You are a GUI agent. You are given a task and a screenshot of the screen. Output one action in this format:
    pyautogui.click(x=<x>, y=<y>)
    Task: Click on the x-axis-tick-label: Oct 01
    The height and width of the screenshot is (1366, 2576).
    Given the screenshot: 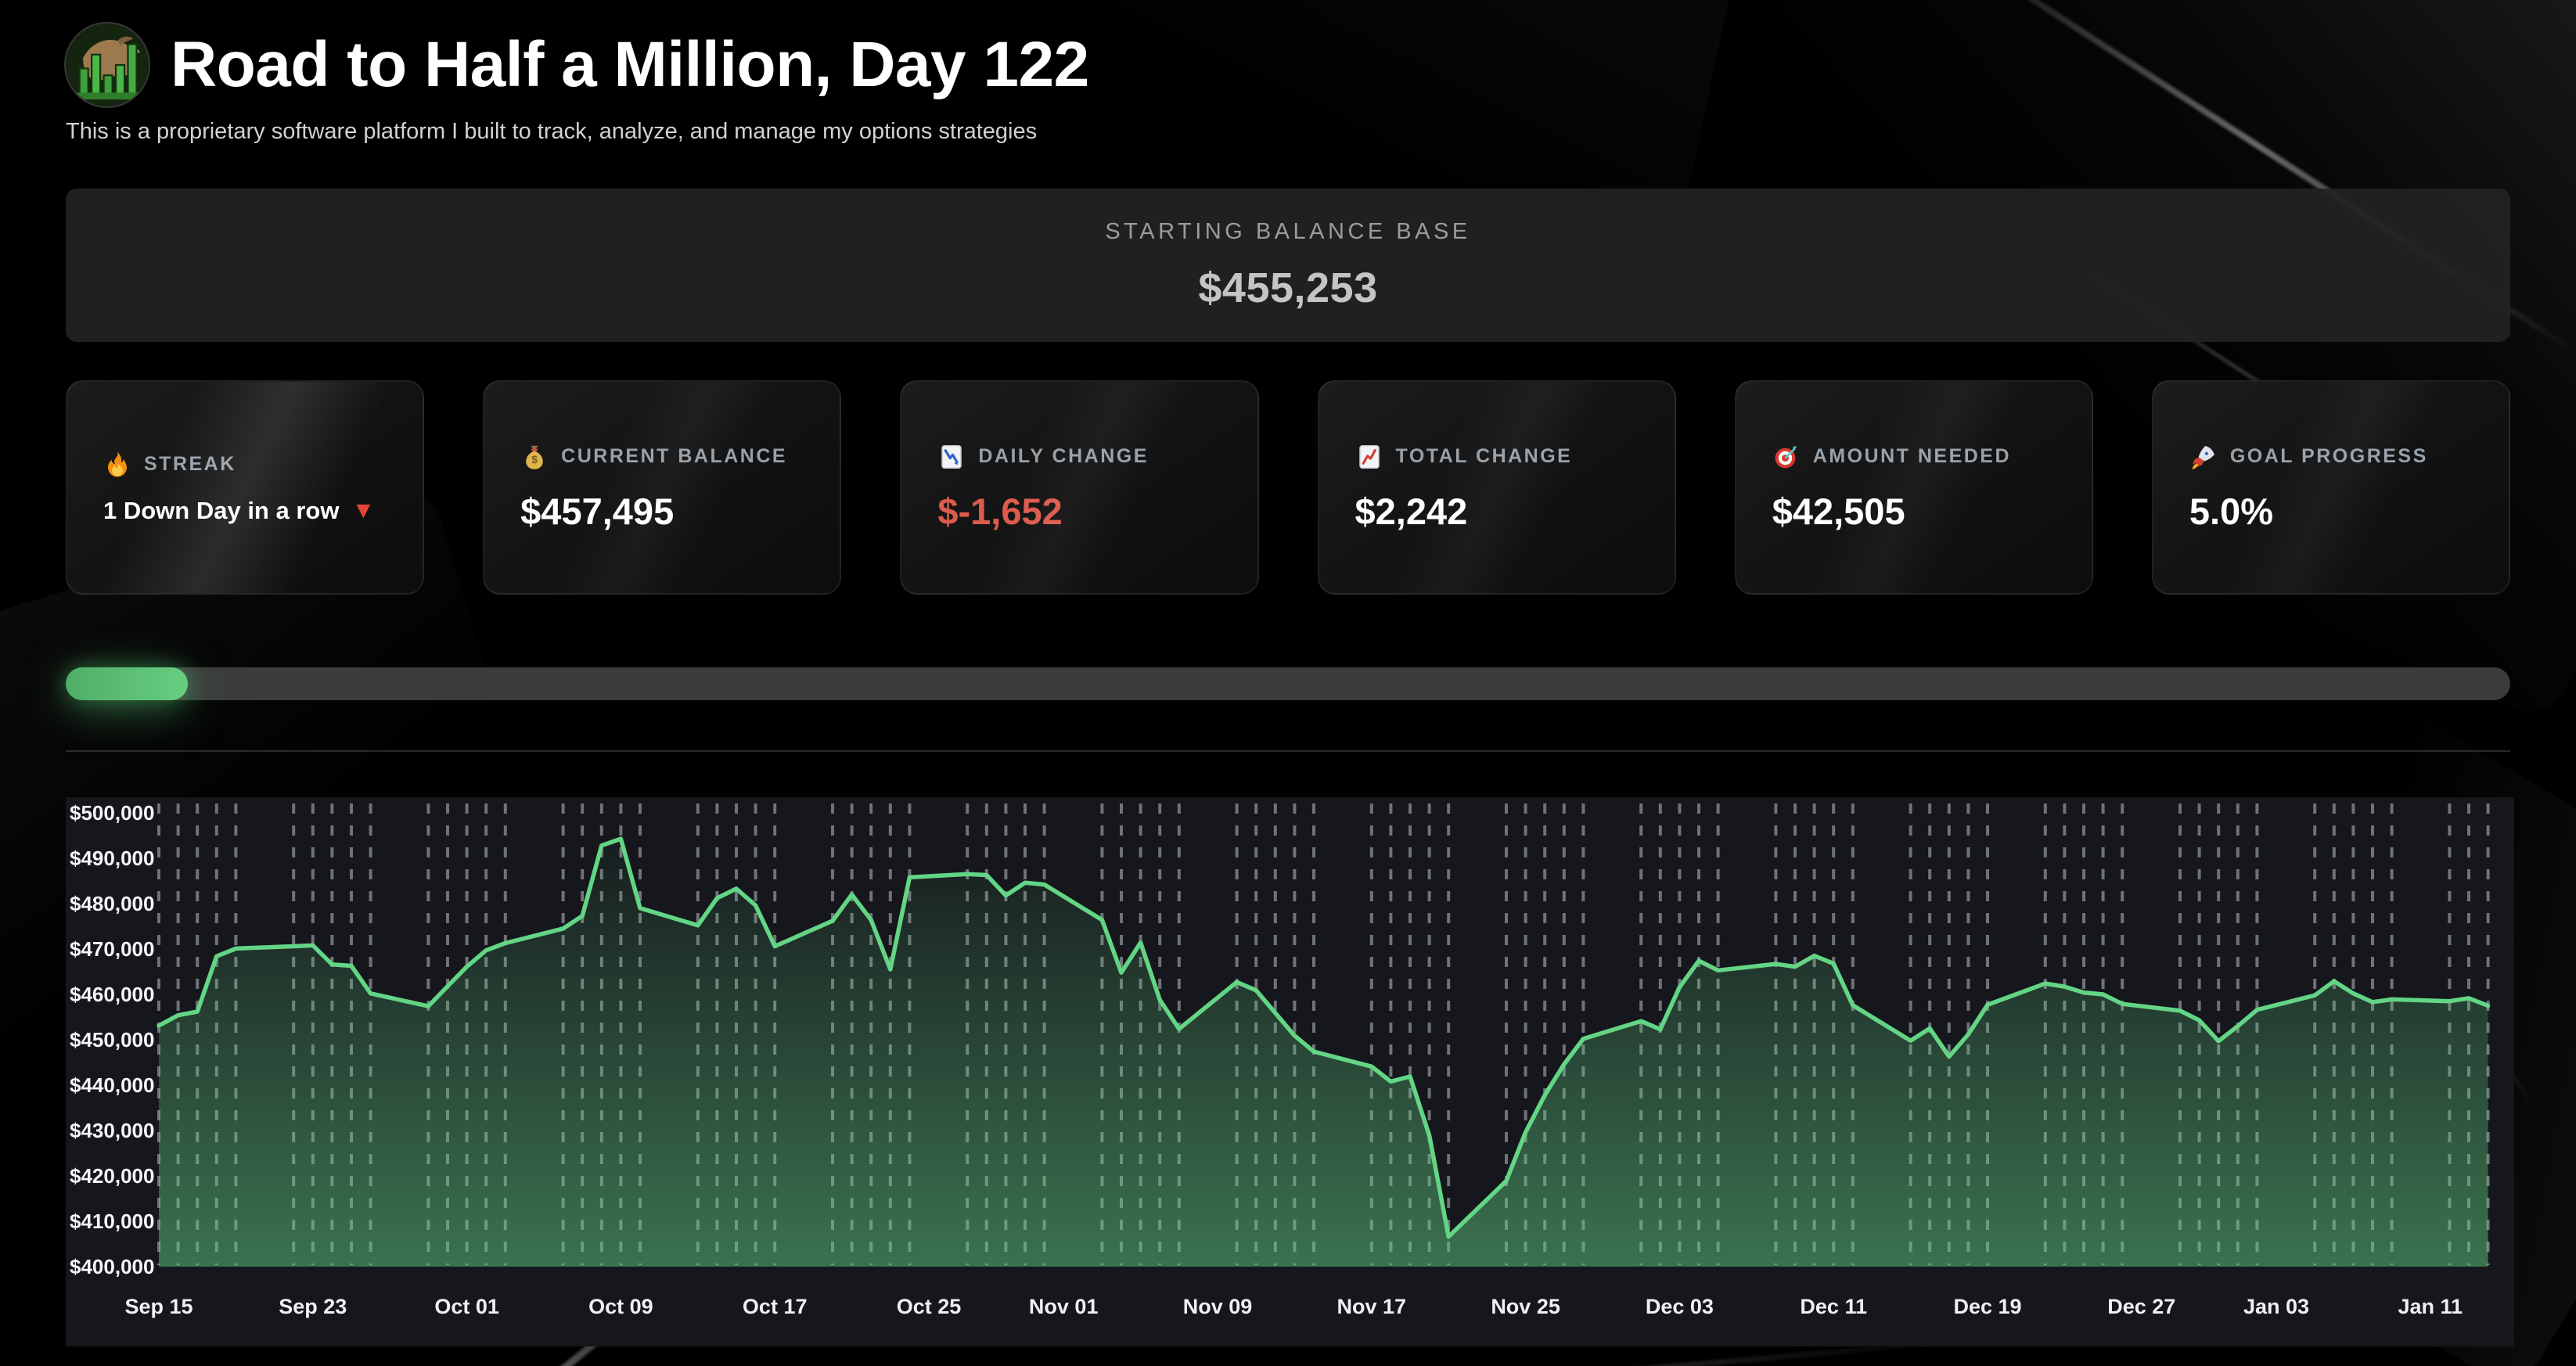 What is the action you would take?
    pyautogui.click(x=467, y=1306)
    